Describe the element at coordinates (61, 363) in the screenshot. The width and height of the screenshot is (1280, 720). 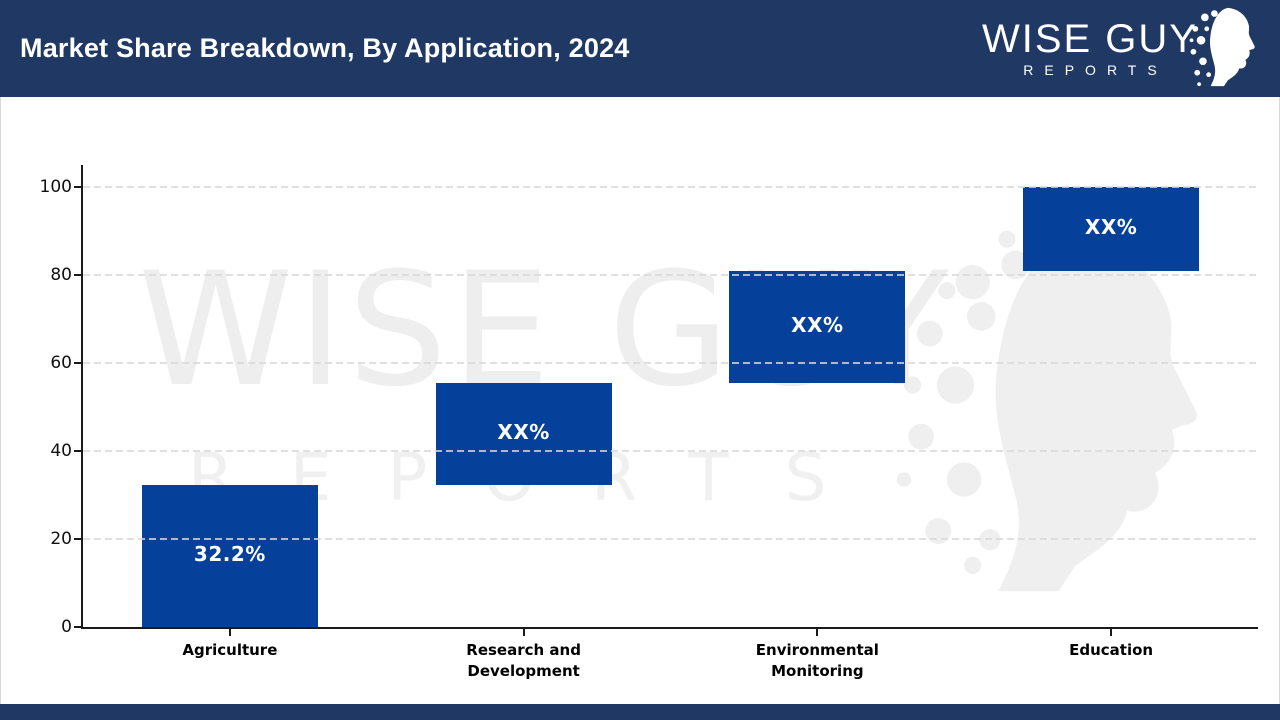
I see `y-tick-label-60: 60` at that location.